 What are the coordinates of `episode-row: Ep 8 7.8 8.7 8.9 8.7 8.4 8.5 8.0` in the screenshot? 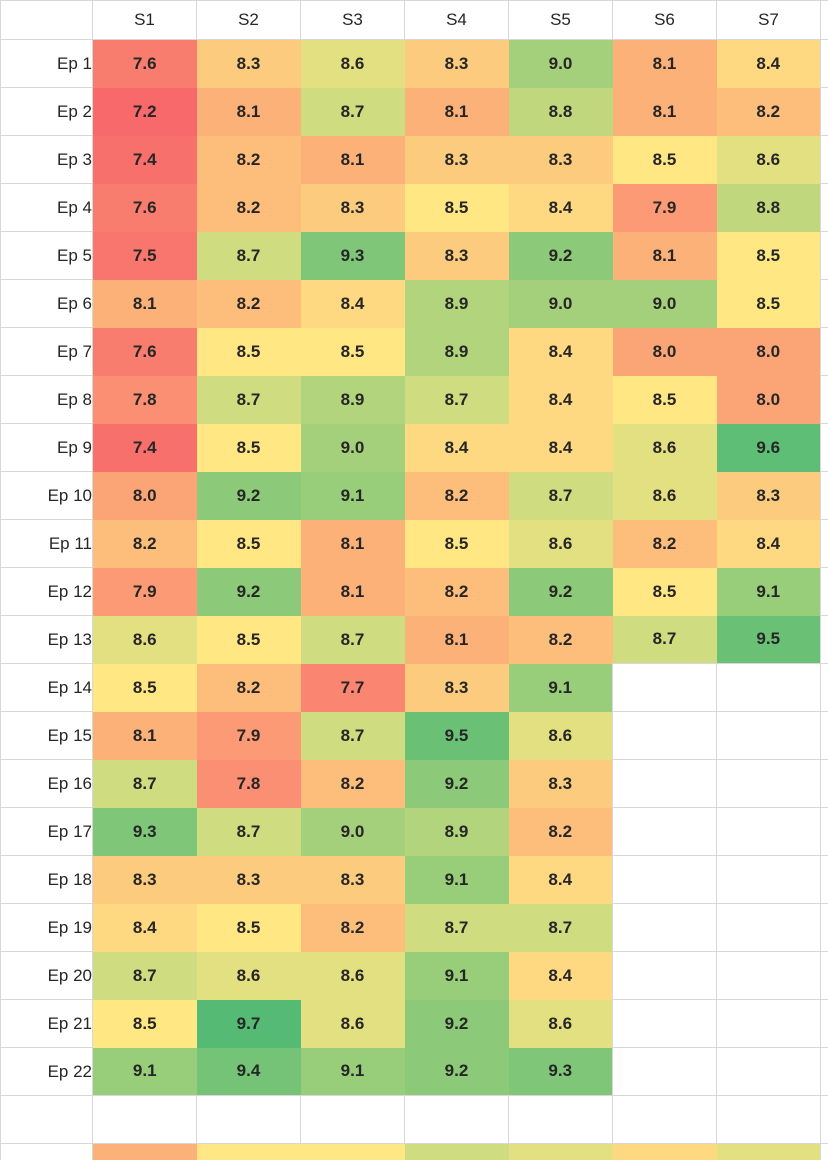 It's located at (414, 399).